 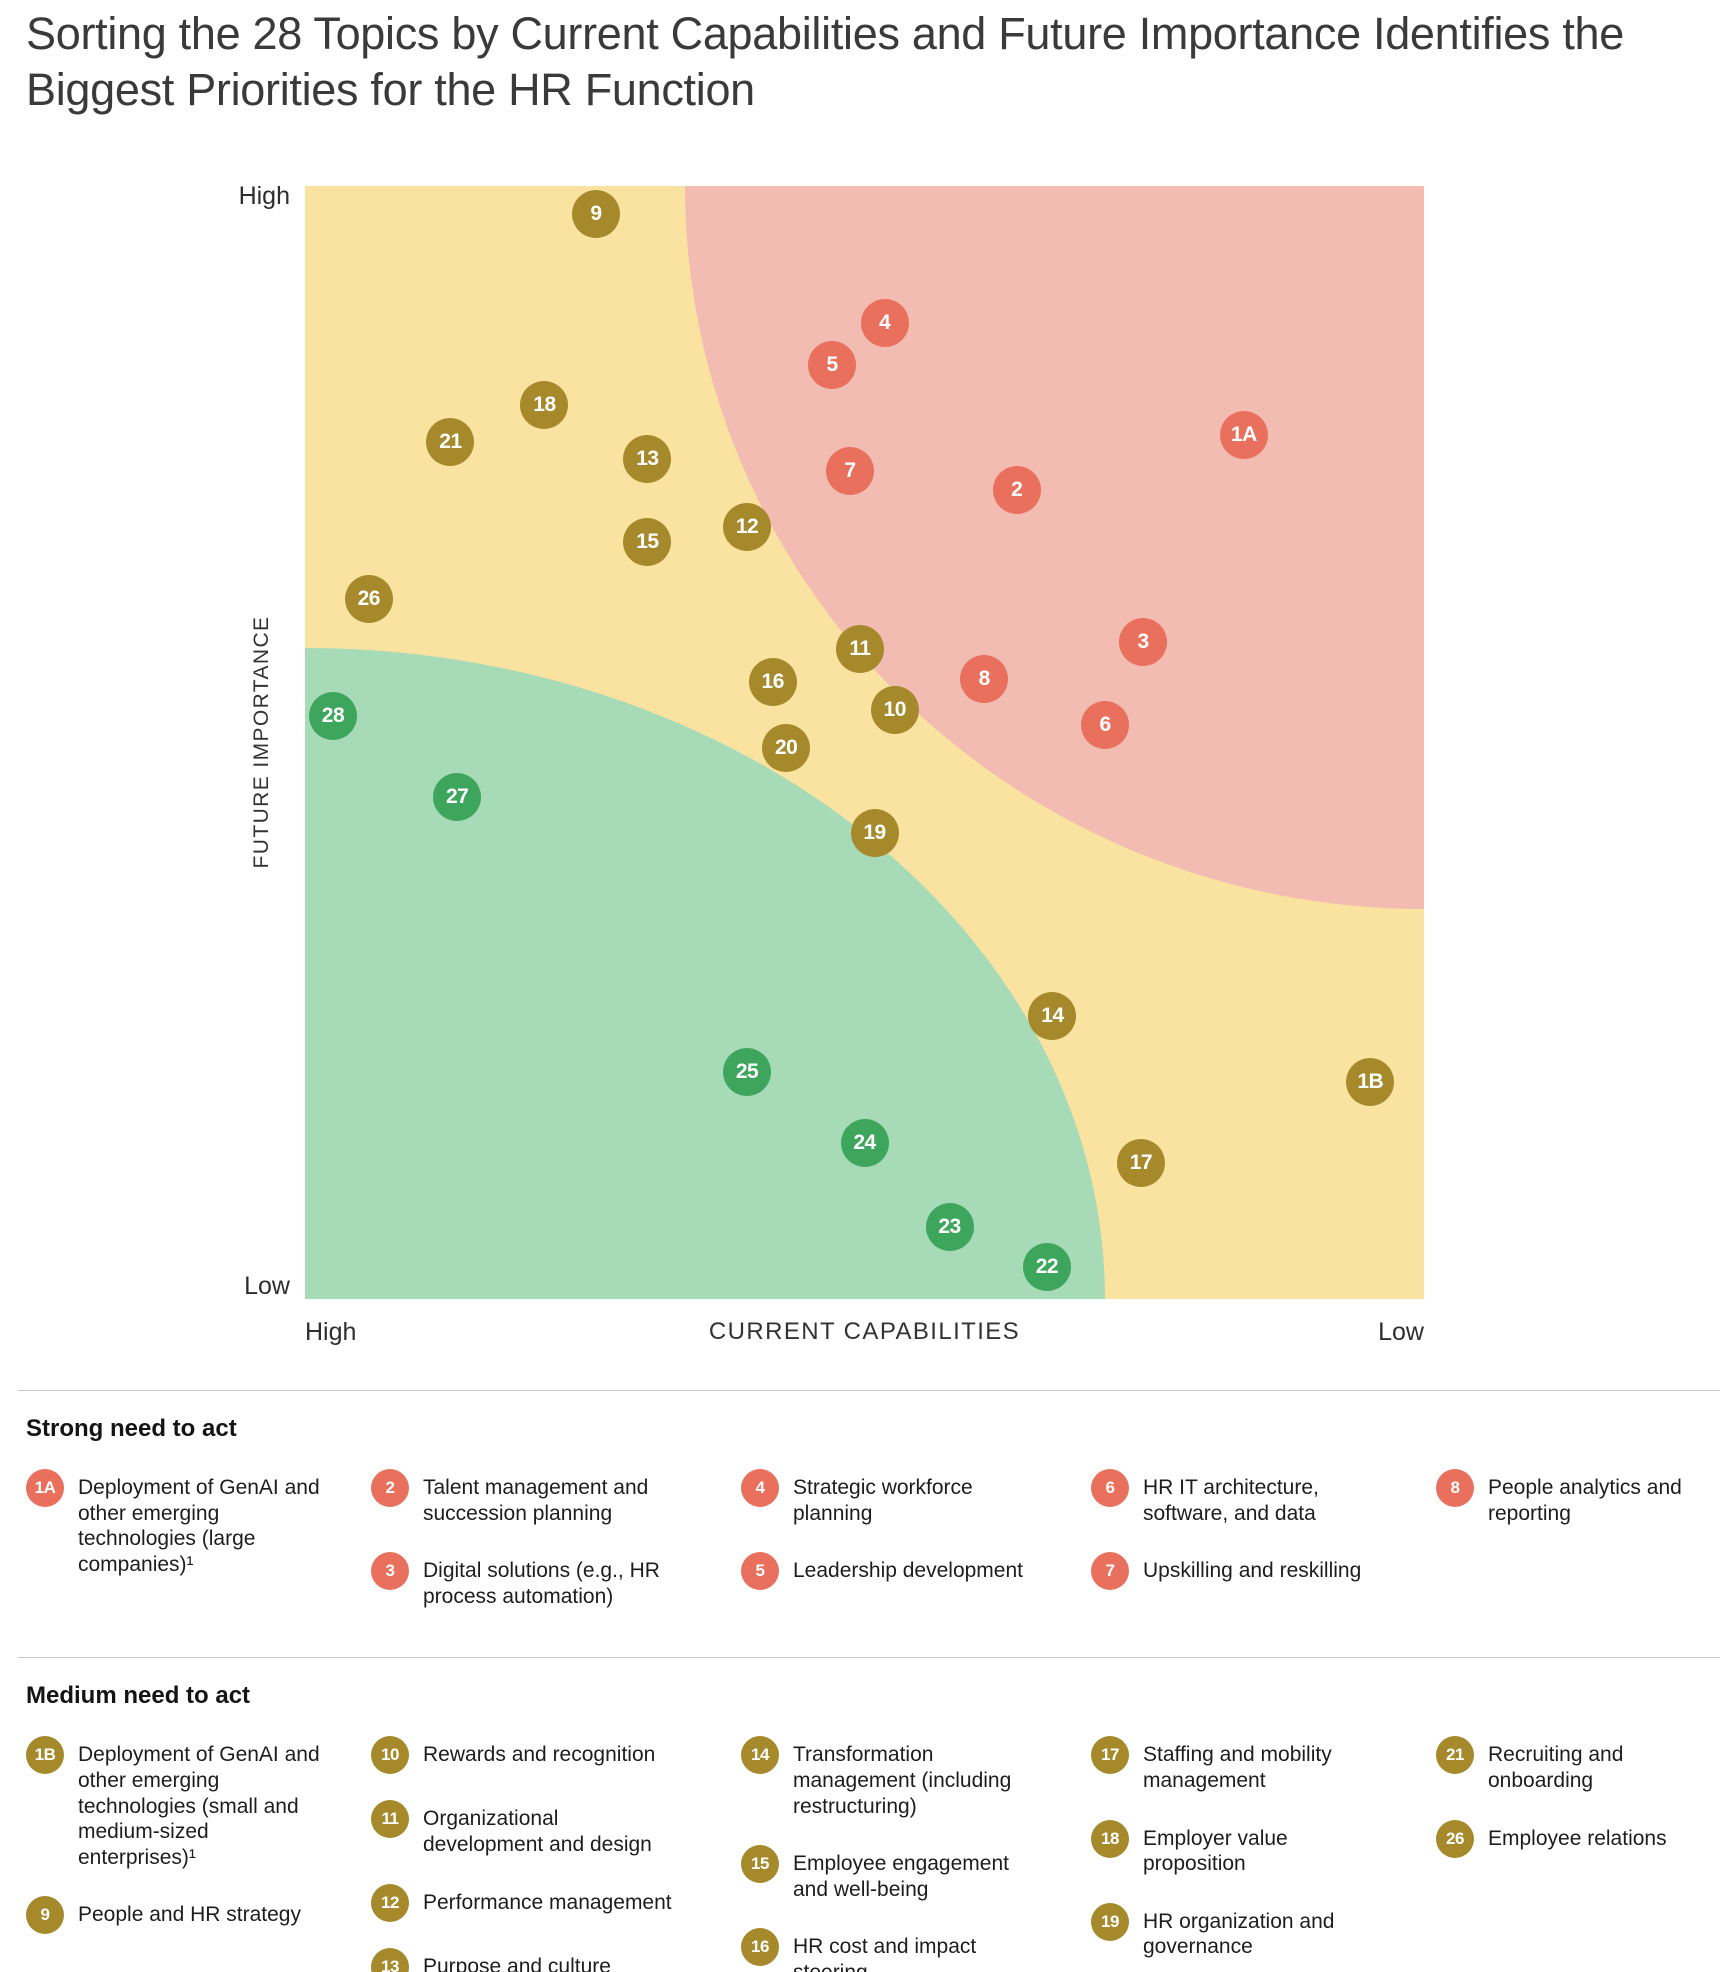 What do you see at coordinates (1556, 1768) in the screenshot?
I see `legend-item-label: Recruiting and onboarding` at bounding box center [1556, 1768].